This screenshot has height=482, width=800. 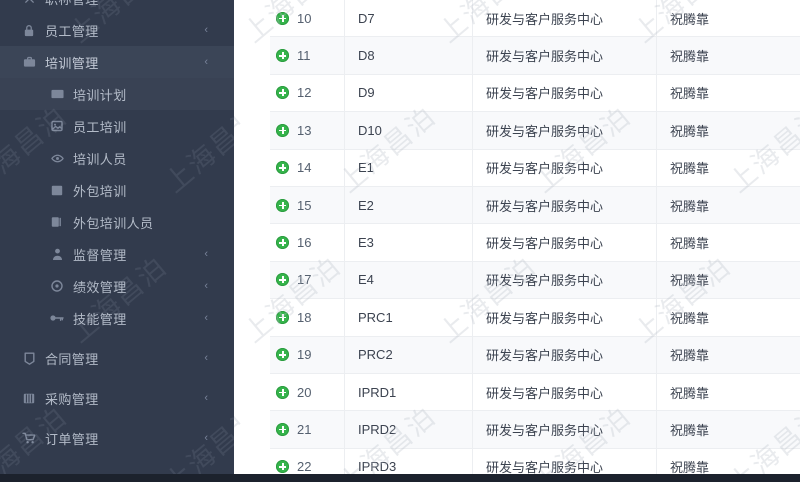 I want to click on table-row: 10 D7 研发与客户服务中心 祝腾靠, so click(x=535, y=19).